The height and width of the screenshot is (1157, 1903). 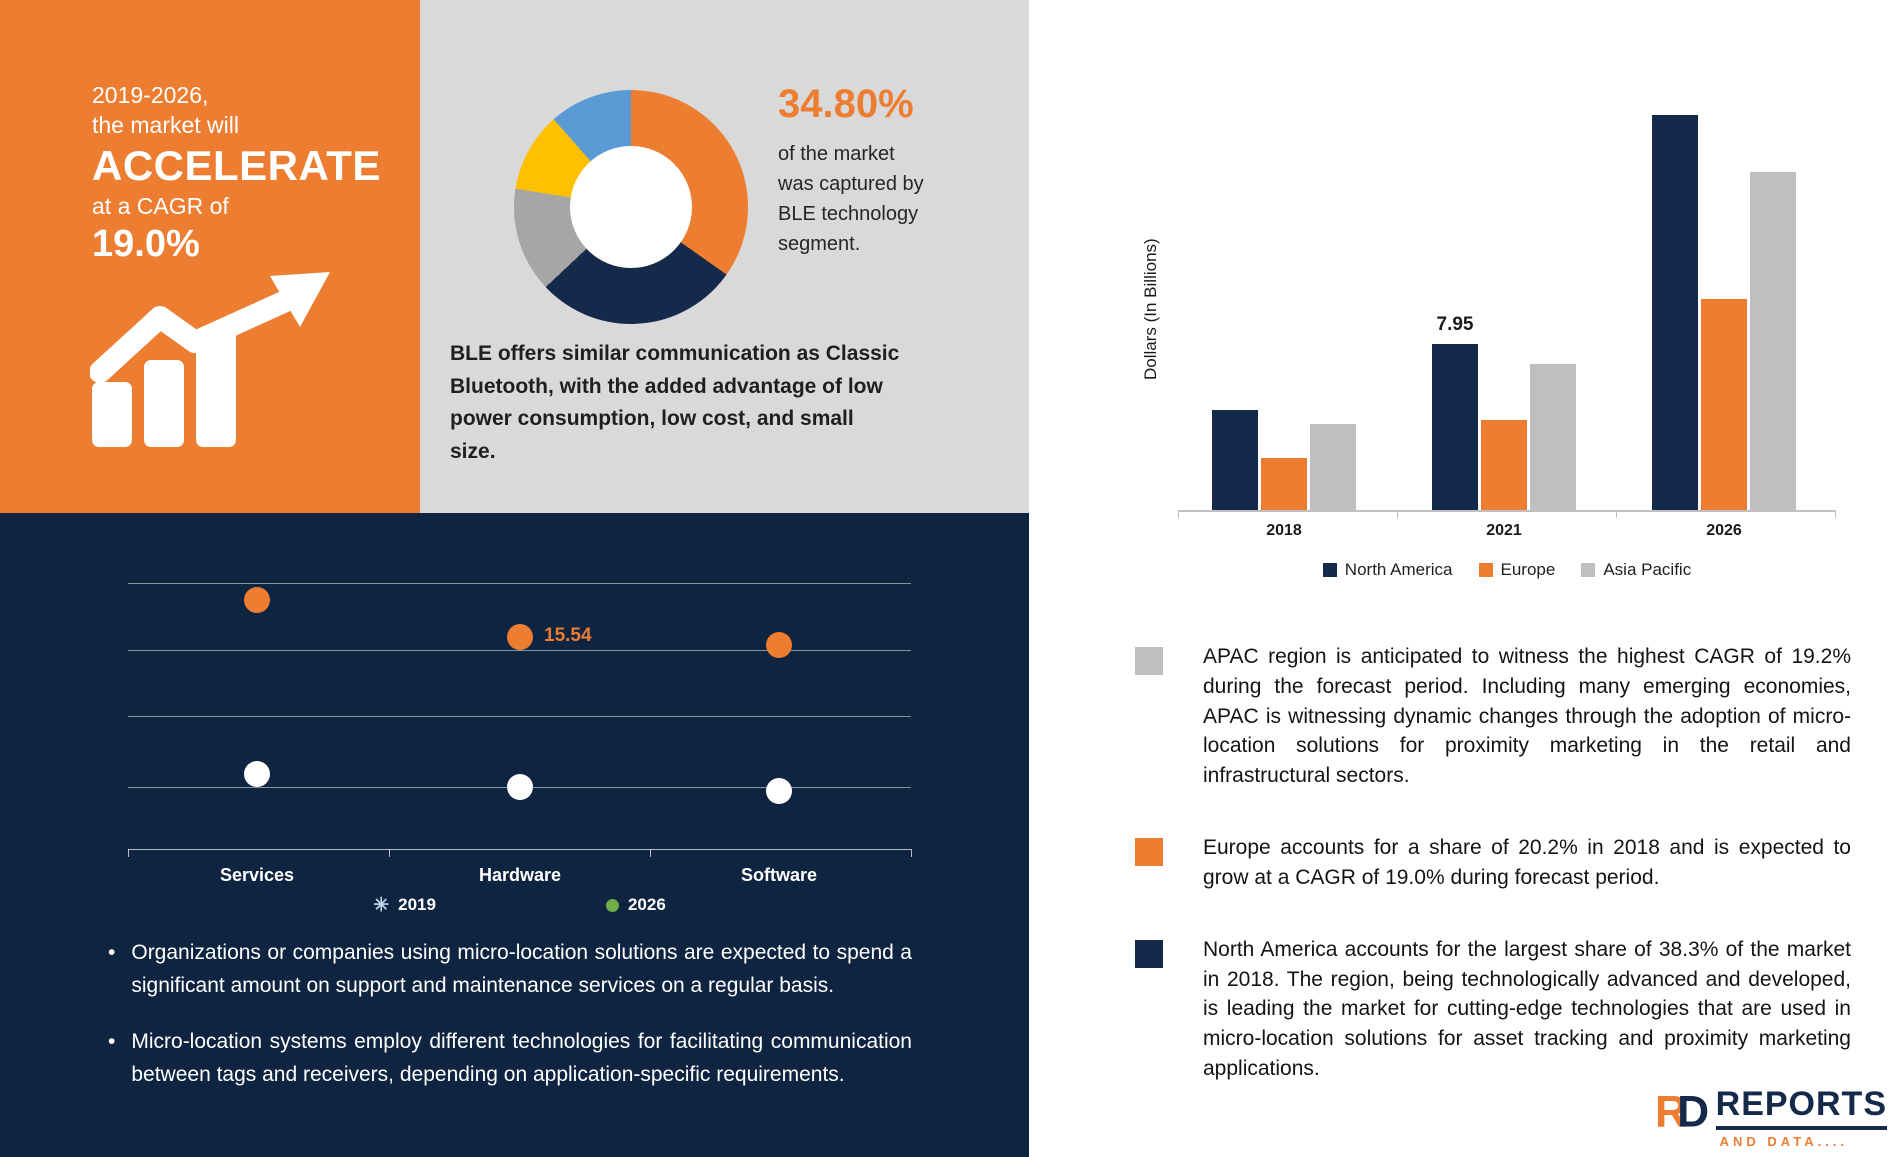 I want to click on cagr-line4: at a CAGR of, so click(x=160, y=206).